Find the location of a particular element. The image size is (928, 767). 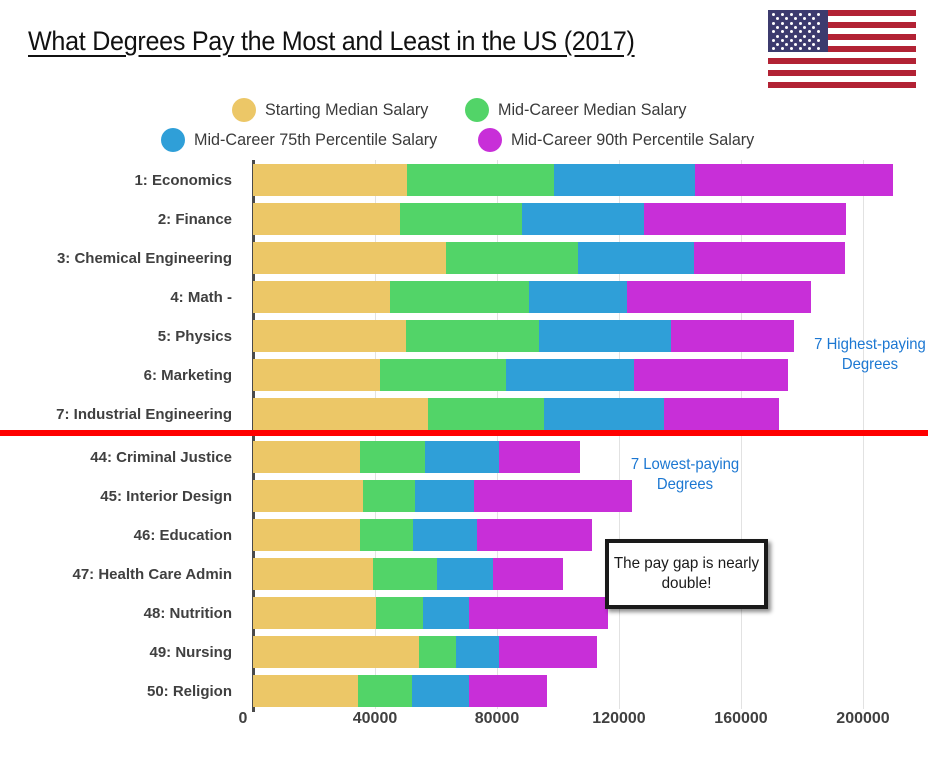

category-label-text: 46: Education is located at coordinates (182, 535).